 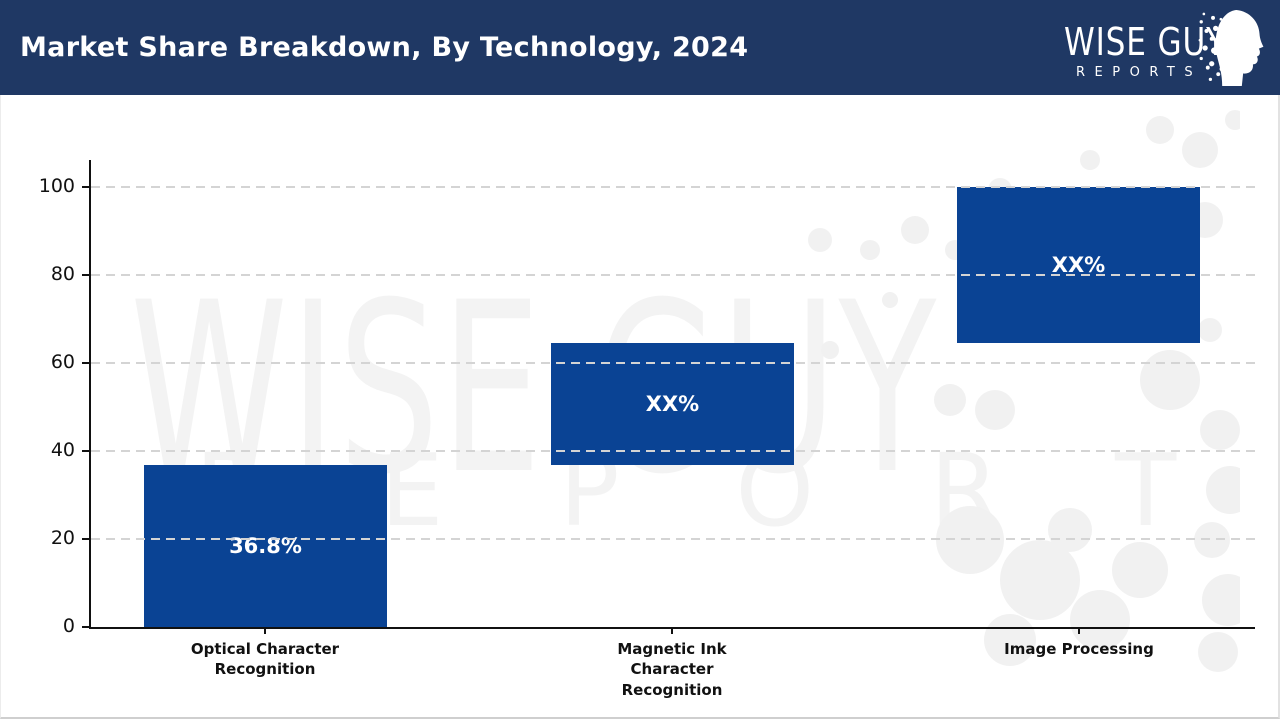 What do you see at coordinates (56, 186) in the screenshot?
I see `y-tick-label: 100` at bounding box center [56, 186].